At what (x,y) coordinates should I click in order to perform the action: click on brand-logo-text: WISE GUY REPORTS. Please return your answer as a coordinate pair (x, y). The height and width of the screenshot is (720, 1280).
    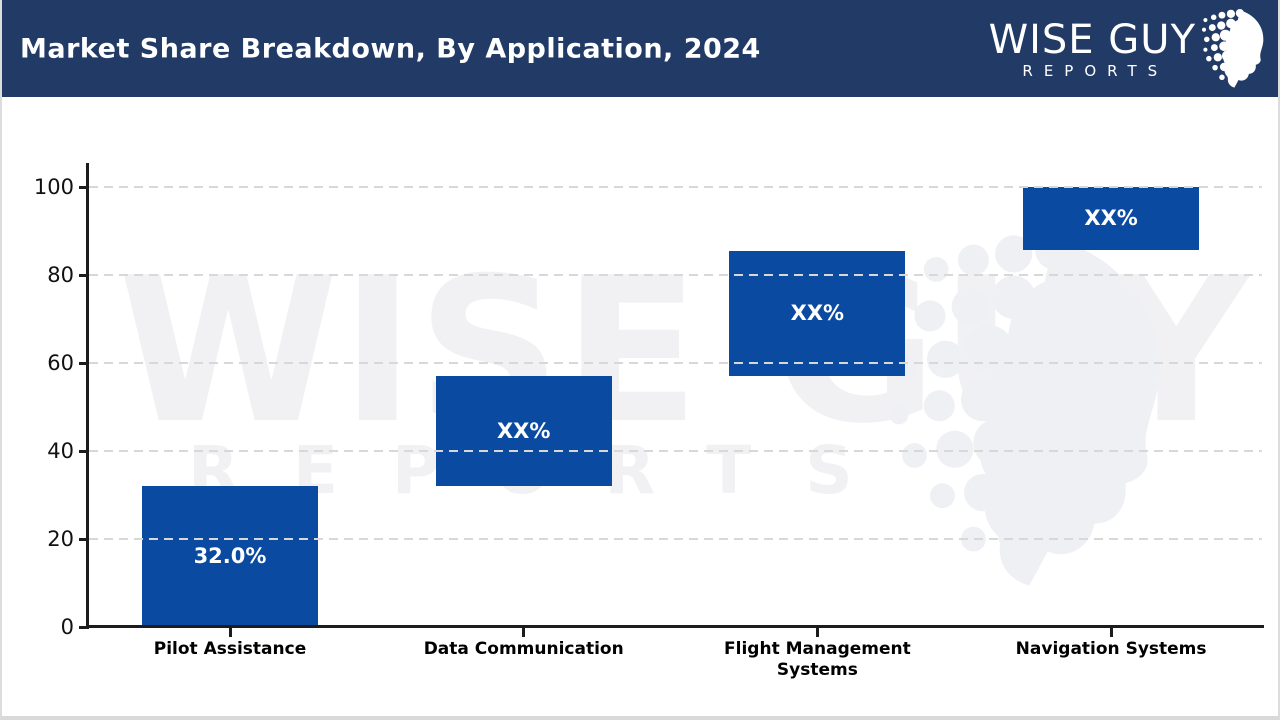
    Looking at the image, I should click on (1092, 49).